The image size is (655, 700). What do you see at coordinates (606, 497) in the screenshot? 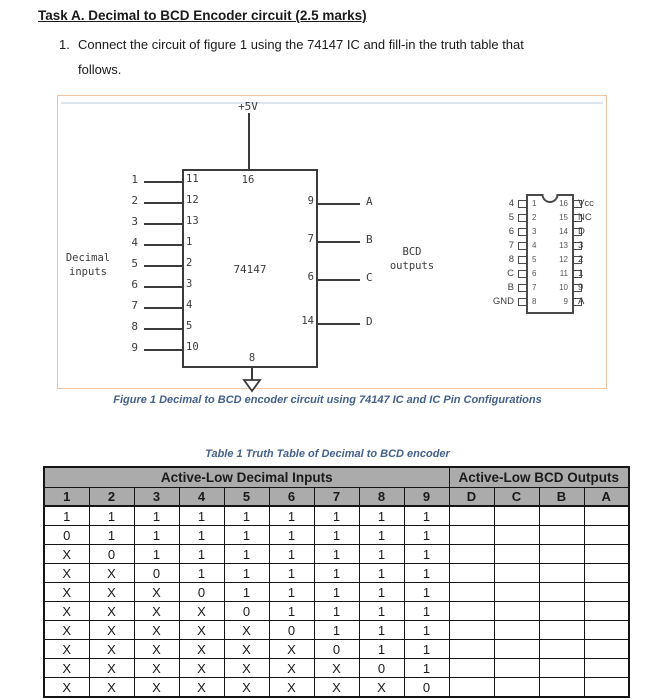
I see `column-header: A` at bounding box center [606, 497].